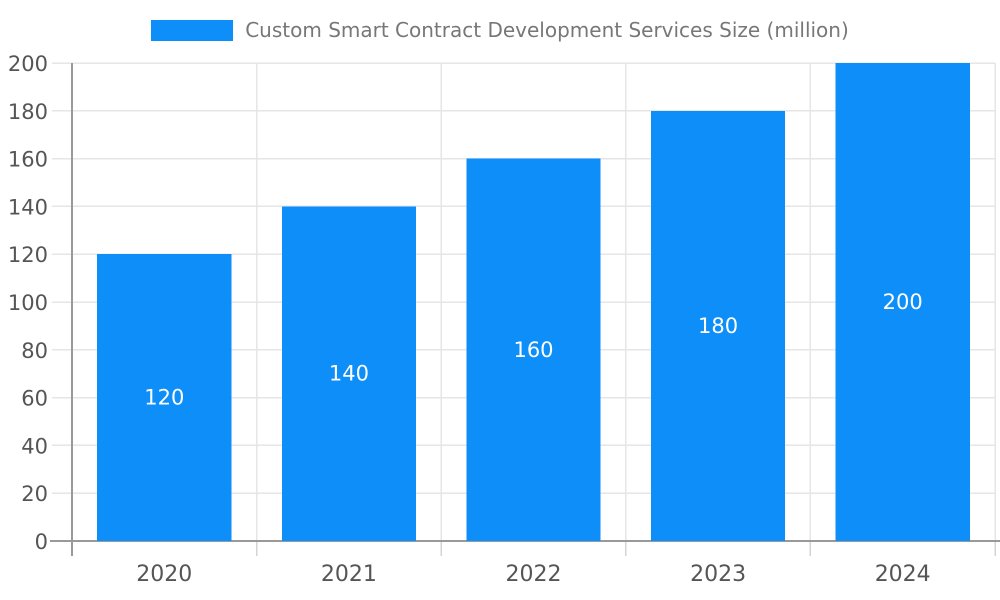 This screenshot has width=1000, height=600. Describe the element at coordinates (164, 574) in the screenshot. I see `x-tick-label: 2020` at that location.